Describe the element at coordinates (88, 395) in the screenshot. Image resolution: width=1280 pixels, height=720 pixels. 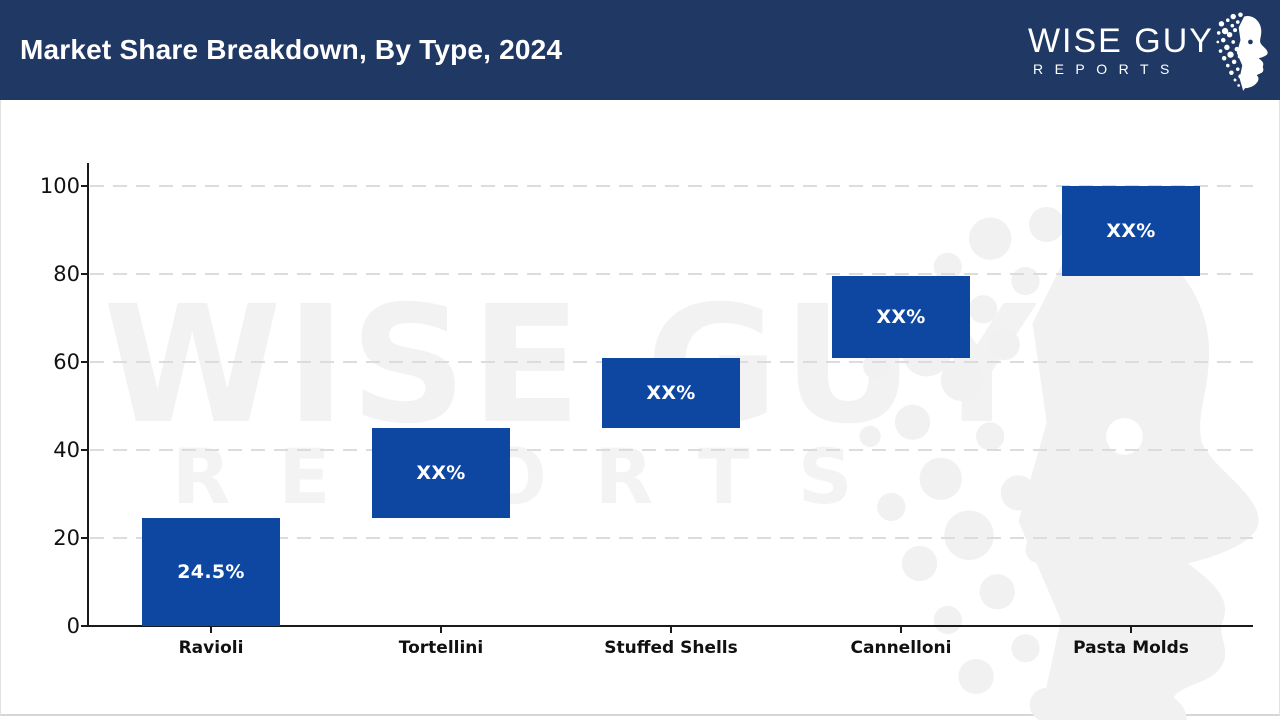
I see `y-axis-line` at that location.